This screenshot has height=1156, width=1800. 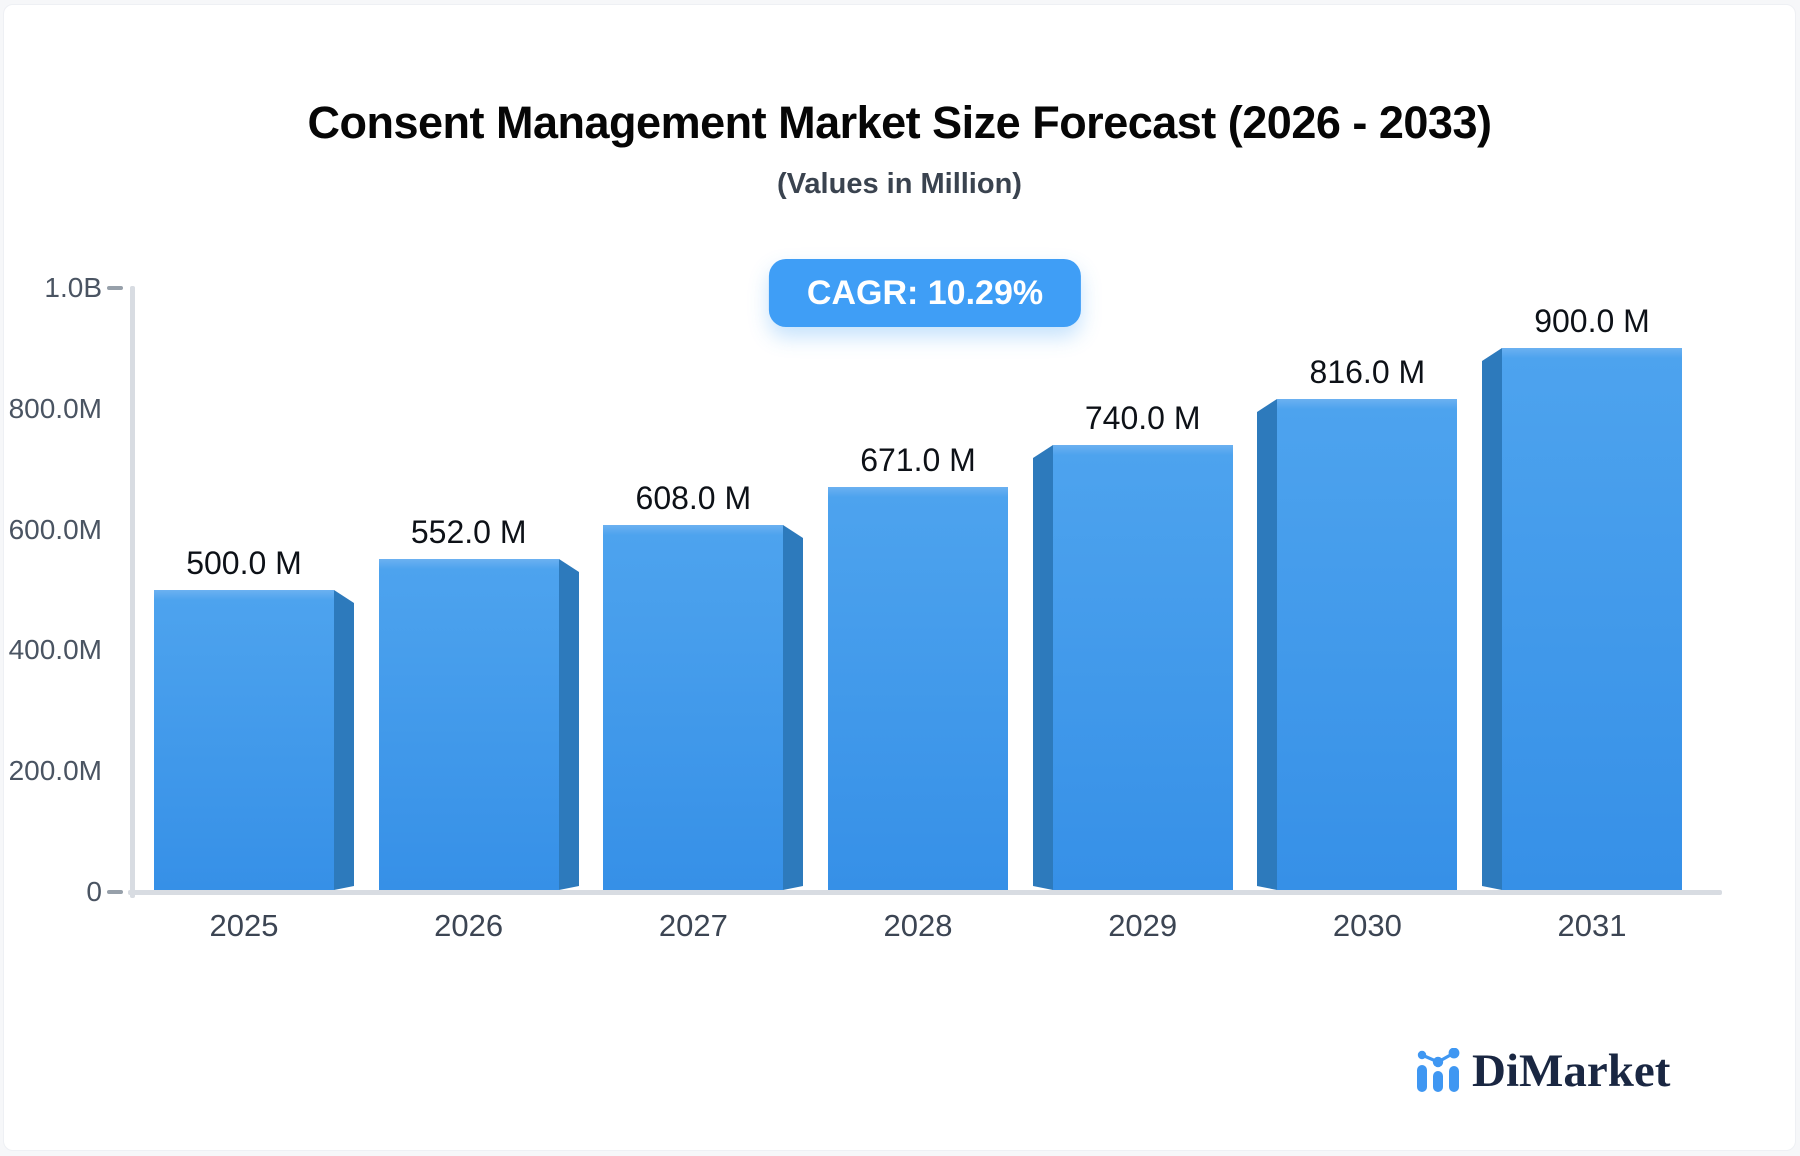 I want to click on y-tick-label: 200.0M, so click(x=55, y=771).